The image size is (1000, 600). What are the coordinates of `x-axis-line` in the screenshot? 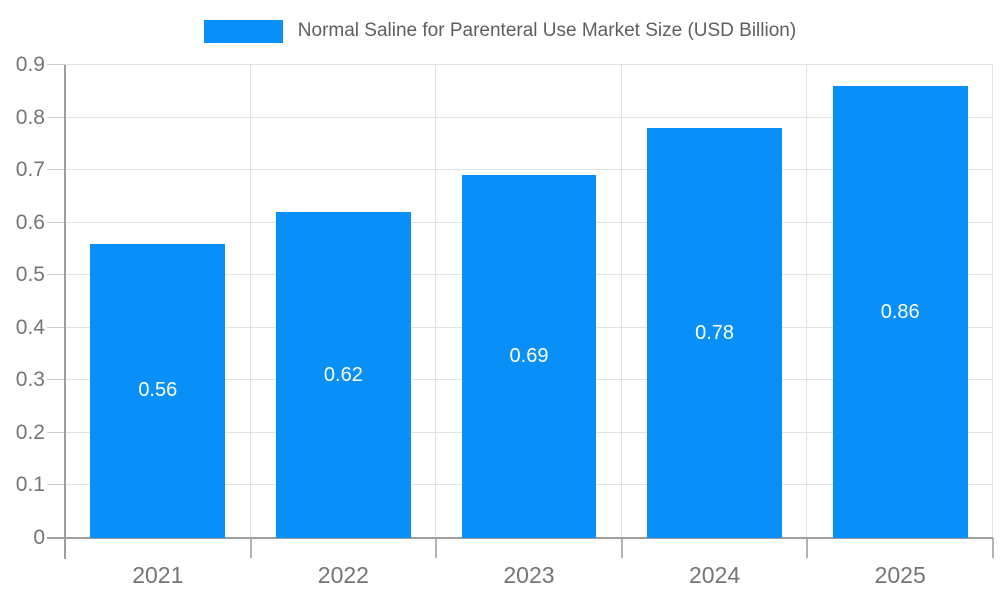 It's located at (520, 538).